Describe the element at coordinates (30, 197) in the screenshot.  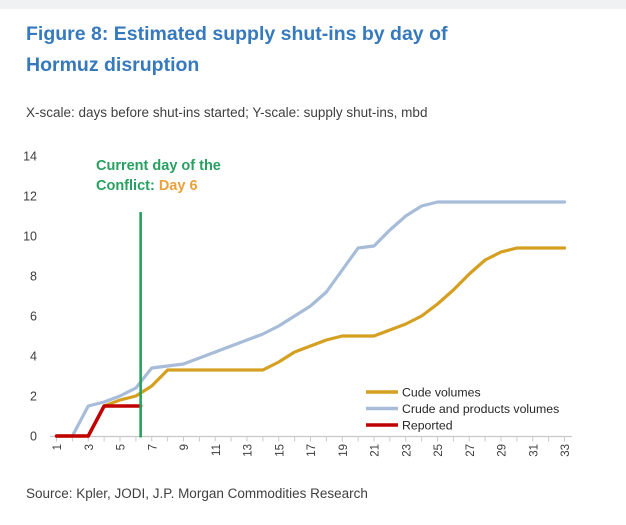
I see `y-tick-label: 12` at that location.